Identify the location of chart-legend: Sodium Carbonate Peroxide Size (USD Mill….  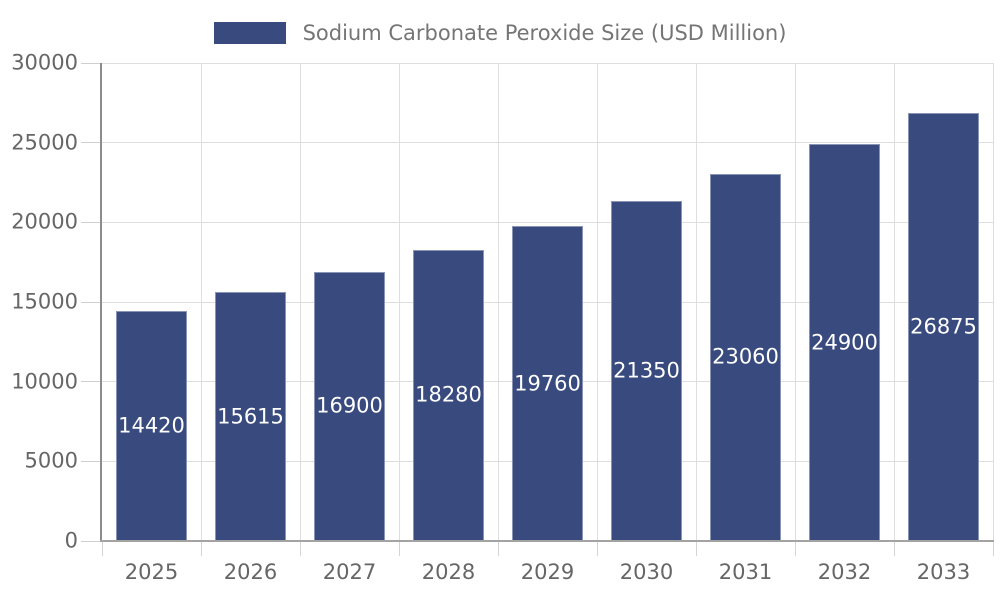
(500, 33).